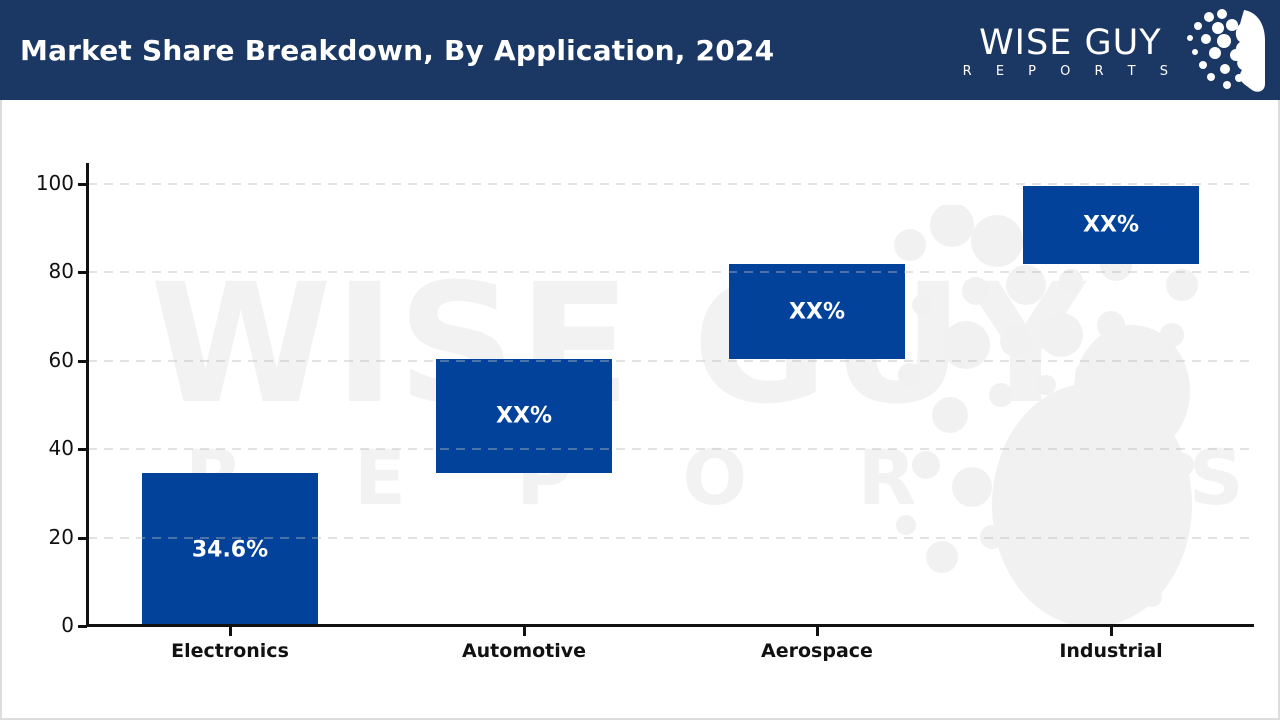 The image size is (1280, 720). Describe the element at coordinates (524, 651) in the screenshot. I see `x-category-label: Automotive` at that location.